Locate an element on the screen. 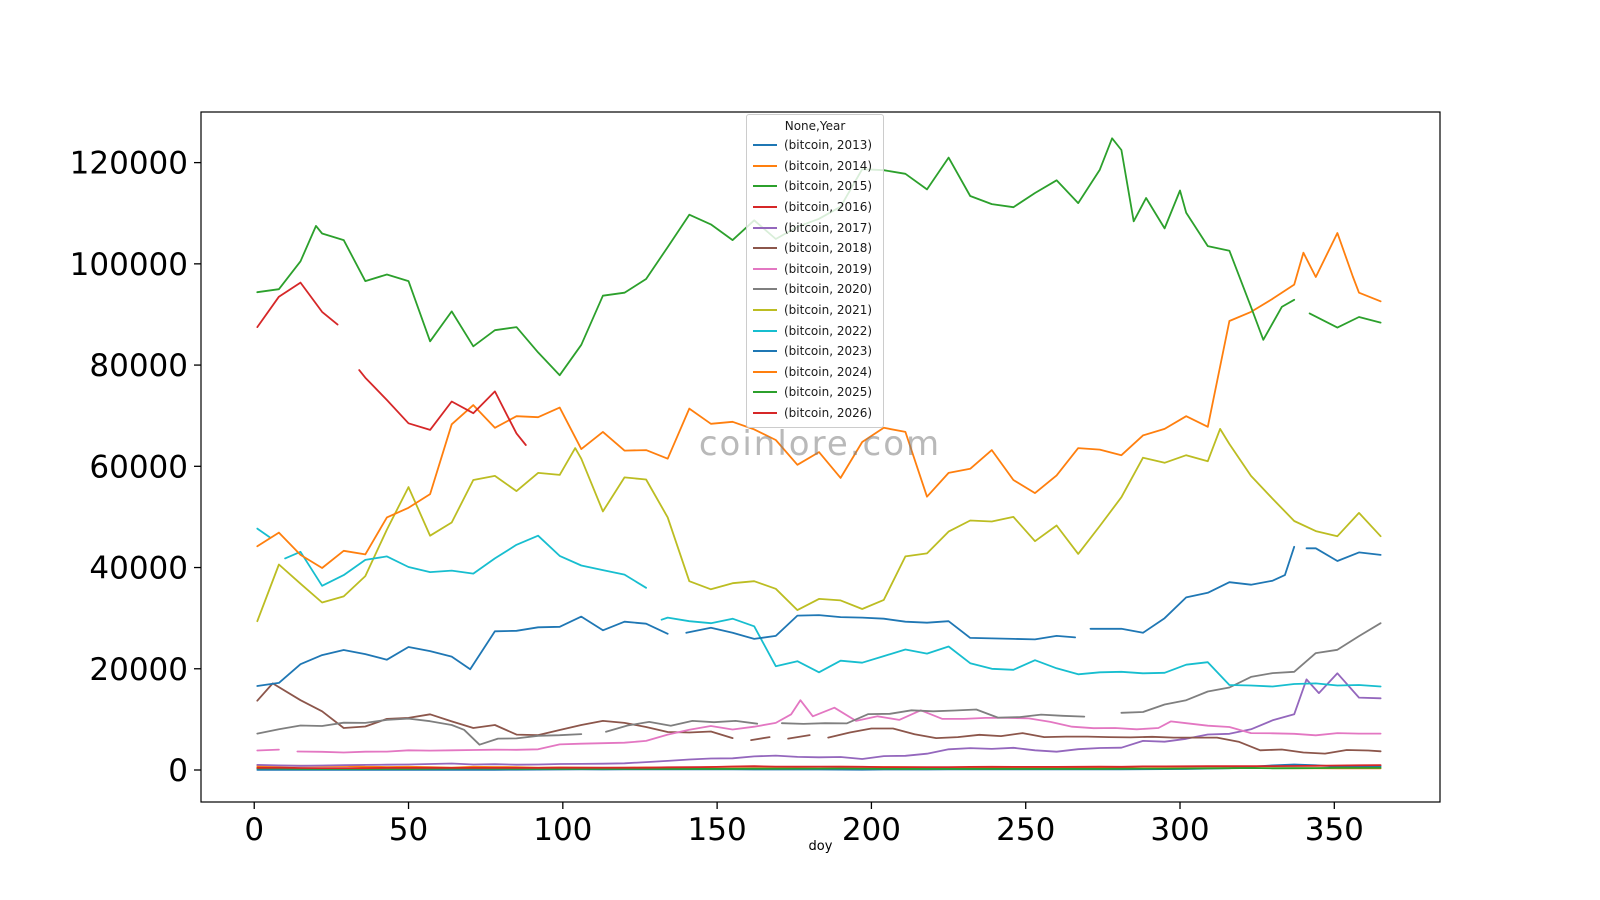  x-tick-label: 300 is located at coordinates (1179, 830).